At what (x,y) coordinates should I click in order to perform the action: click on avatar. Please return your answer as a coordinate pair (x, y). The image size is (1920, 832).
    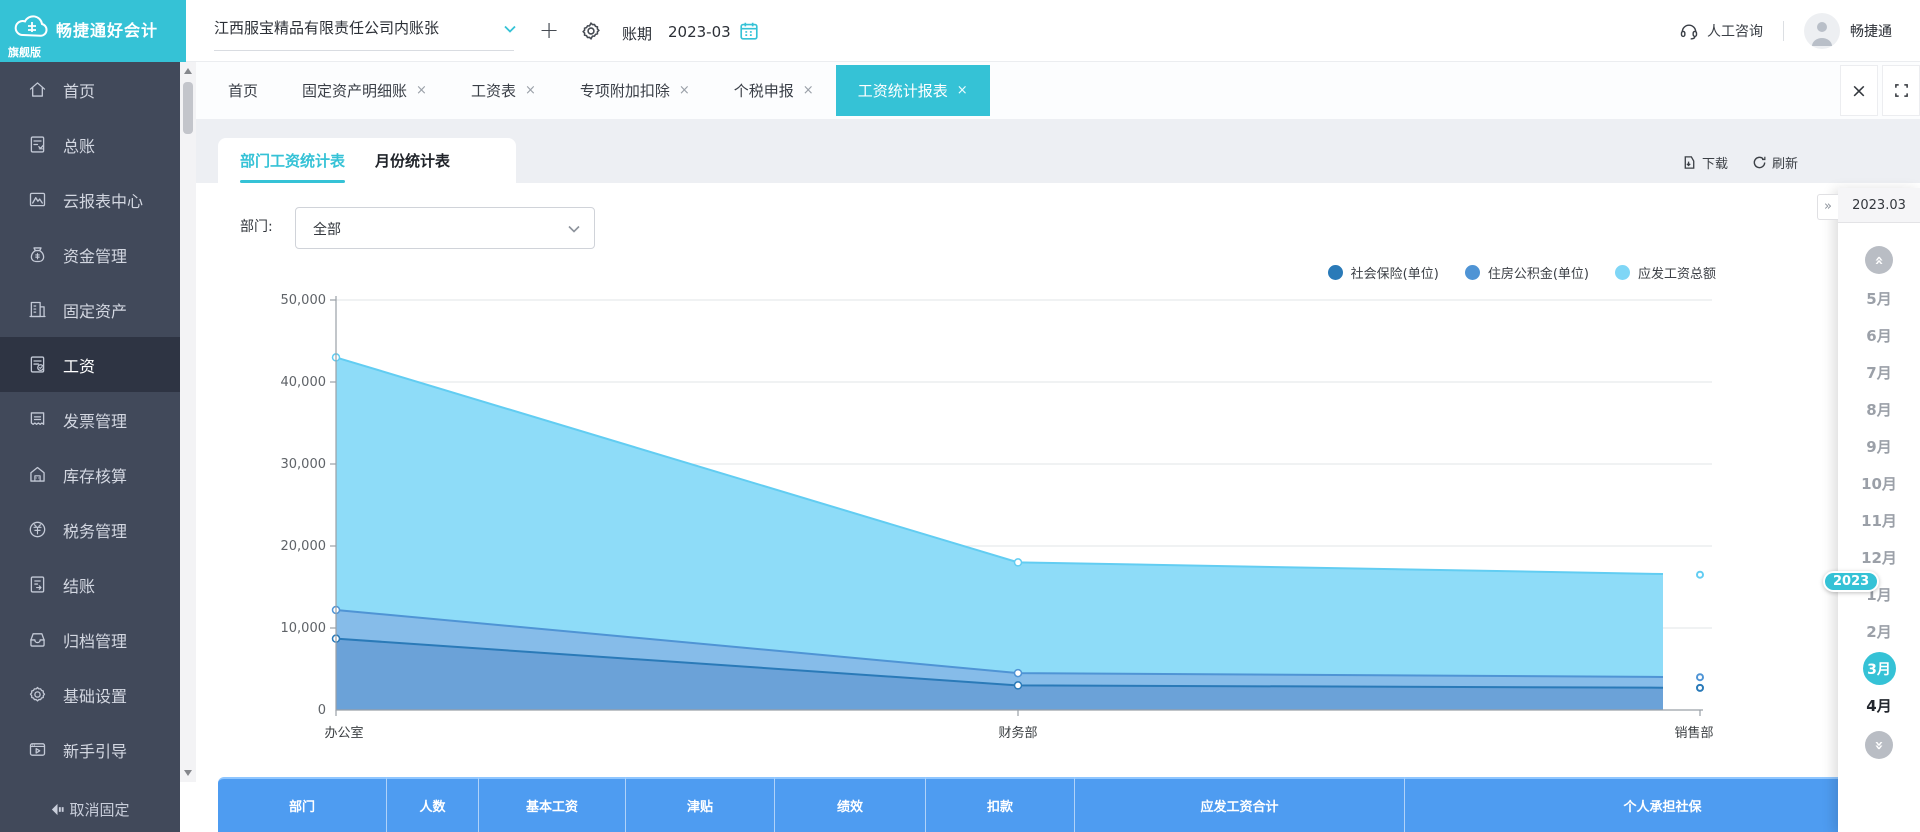
    Looking at the image, I should click on (1822, 31).